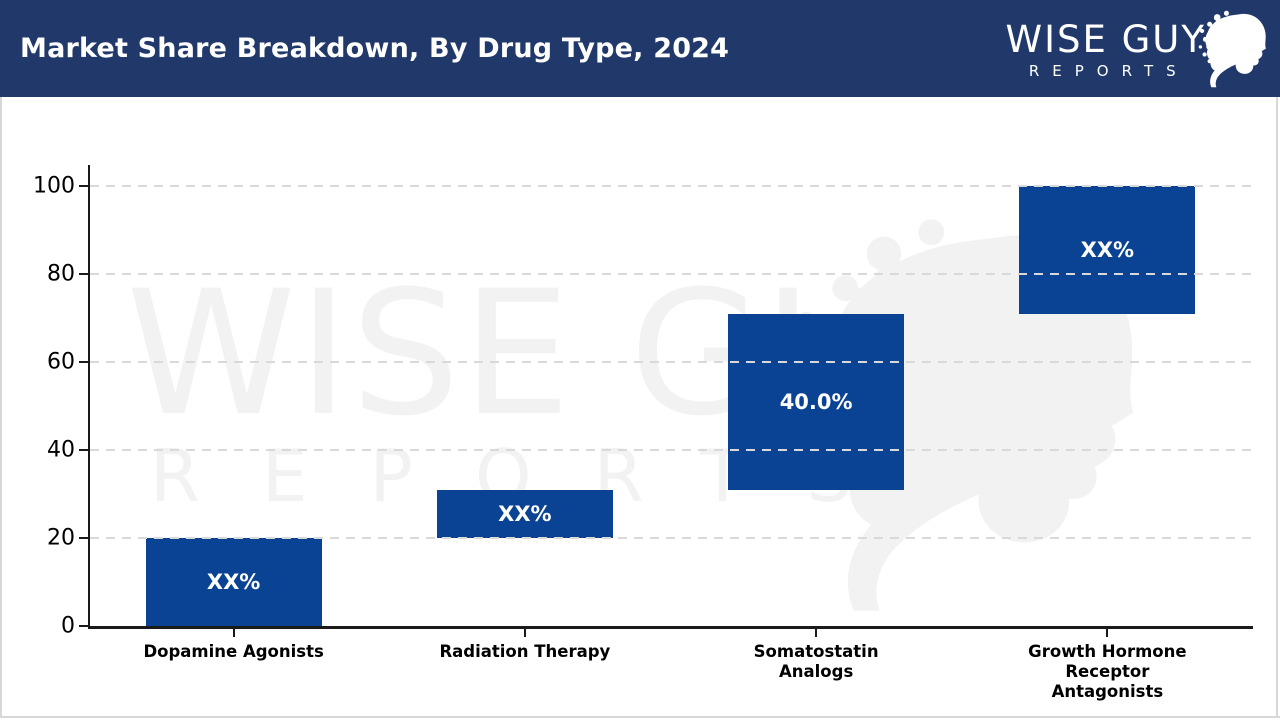 This screenshot has height=720, width=1280. I want to click on bar-value-label: 40.0%, so click(816, 401).